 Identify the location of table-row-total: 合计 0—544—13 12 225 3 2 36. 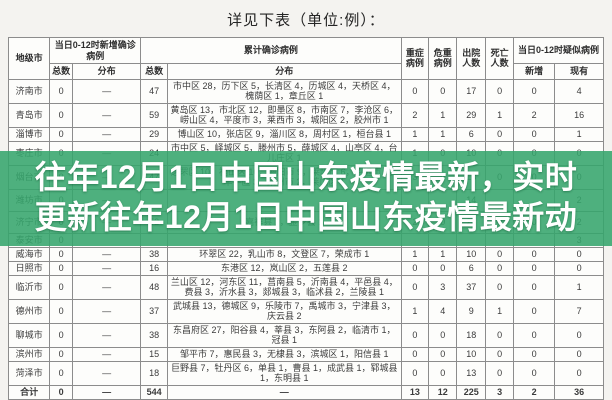
(305, 392).